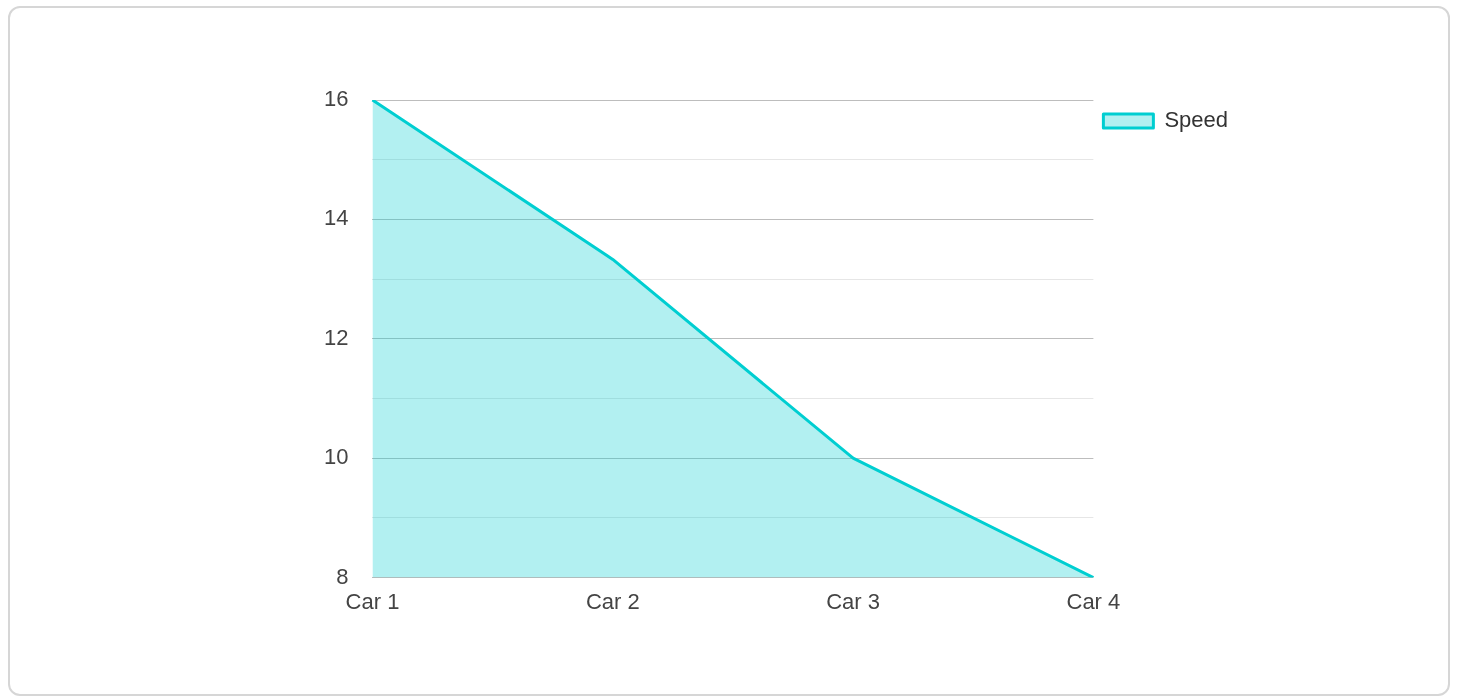 This screenshot has height=698, width=1458. Describe the element at coordinates (853, 601) in the screenshot. I see `x-tick-label: Car 3` at that location.